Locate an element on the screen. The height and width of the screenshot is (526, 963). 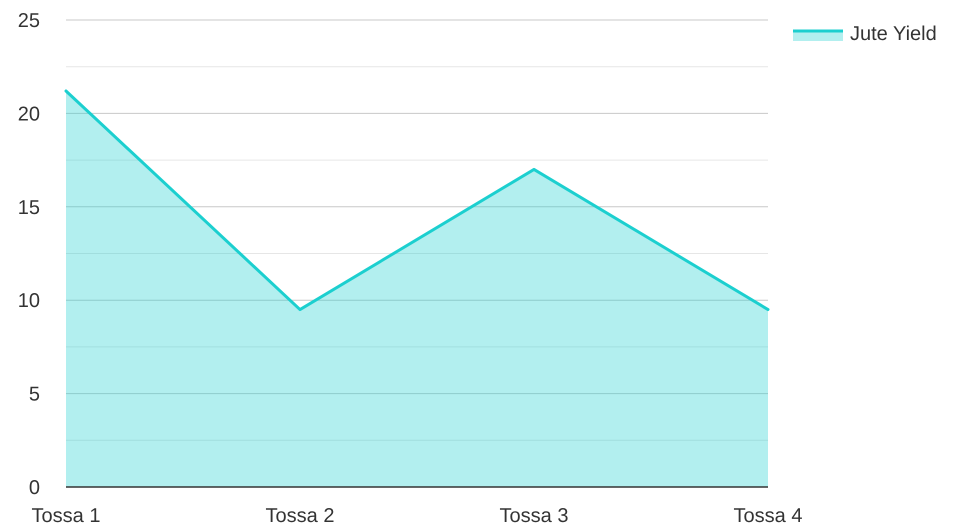
y-tick-label: 10 is located at coordinates (29, 301).